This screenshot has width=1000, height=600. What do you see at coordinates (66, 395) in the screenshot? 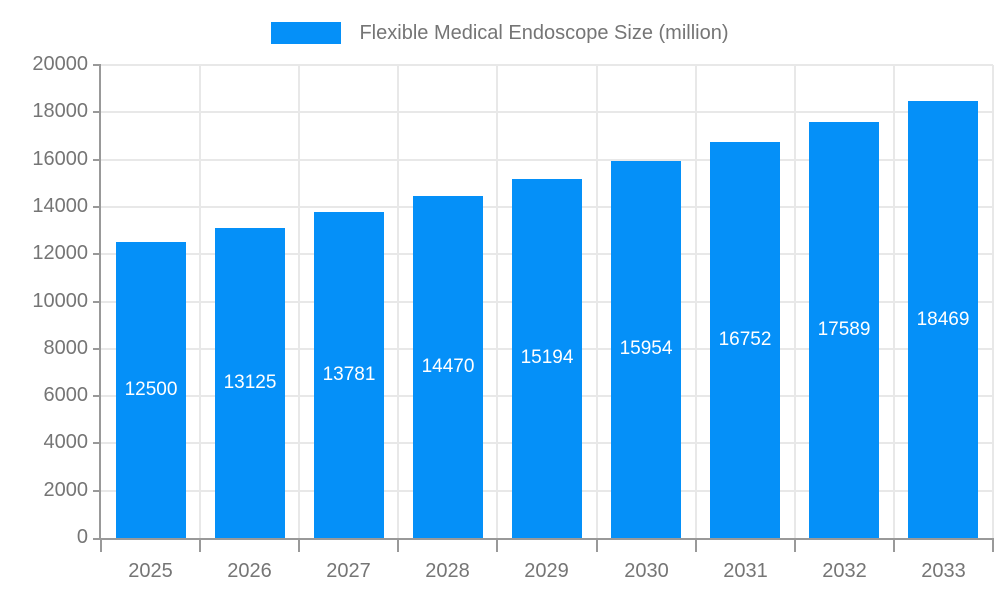
I see `y-tick-label: 6000` at bounding box center [66, 395].